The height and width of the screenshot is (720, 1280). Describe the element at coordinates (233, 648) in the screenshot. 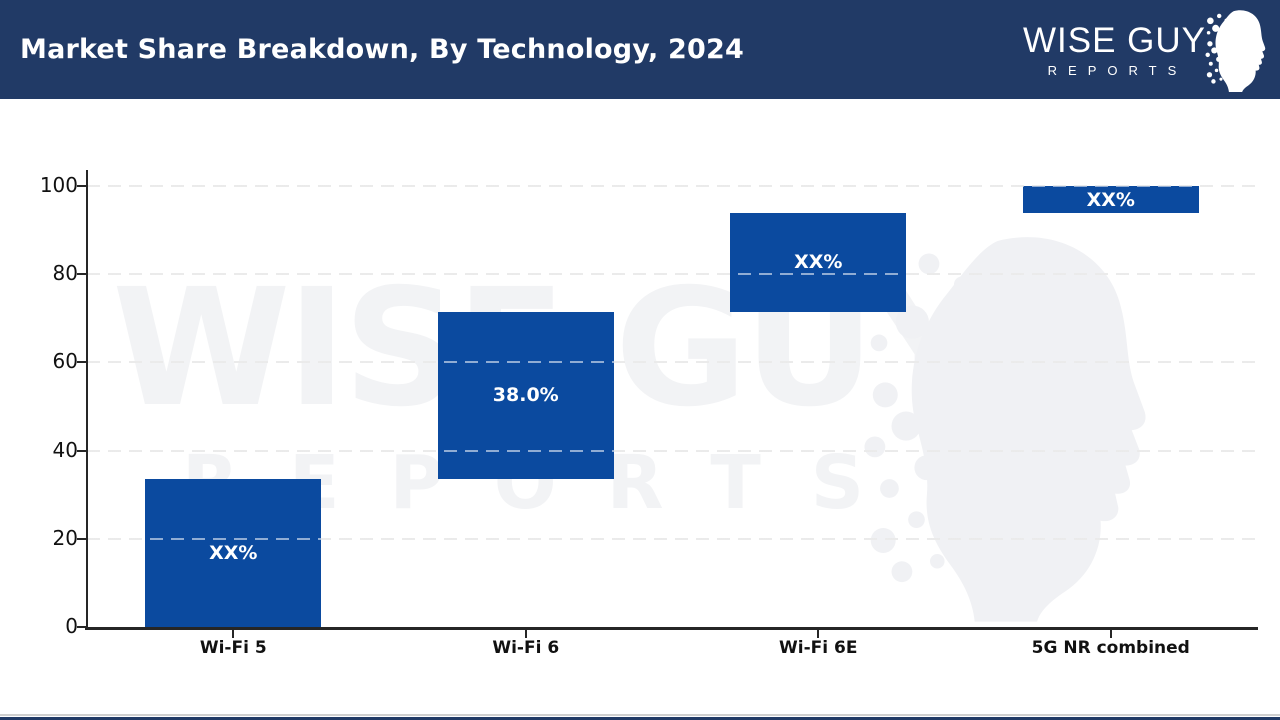

I see `x-category-label: Wi-Fi 5` at that location.